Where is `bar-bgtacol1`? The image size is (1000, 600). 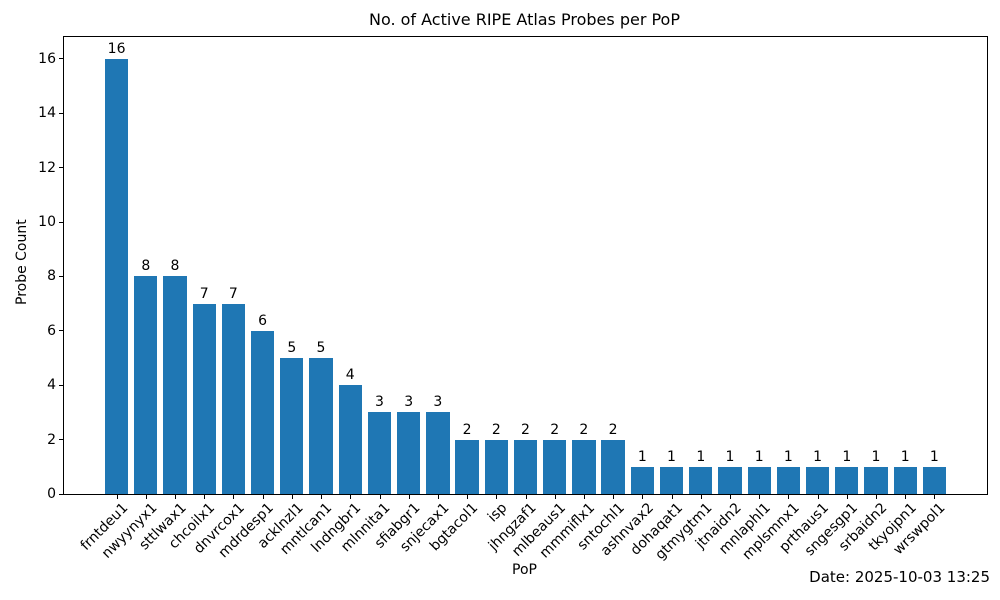
bar-bgtacol1 is located at coordinates (467, 466).